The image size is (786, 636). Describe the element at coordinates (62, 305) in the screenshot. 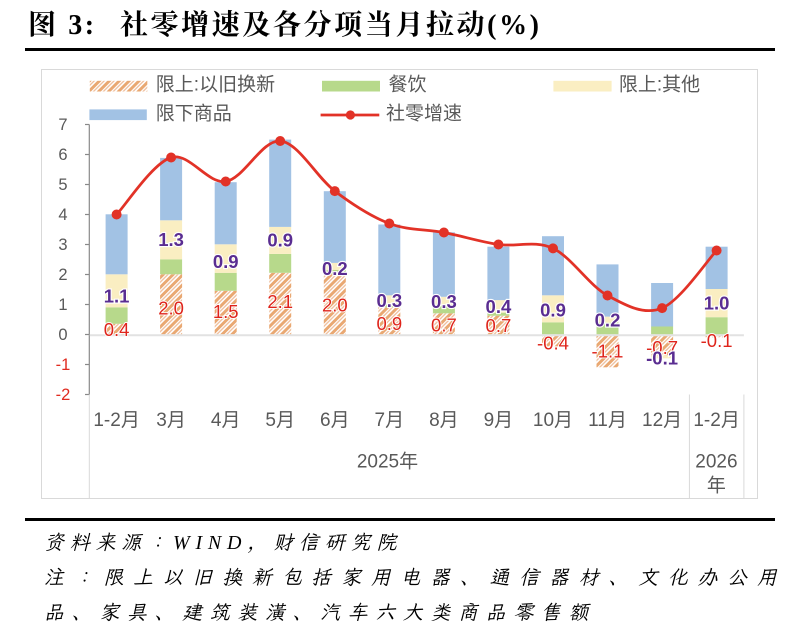

I see `svg-text: 1` at that location.